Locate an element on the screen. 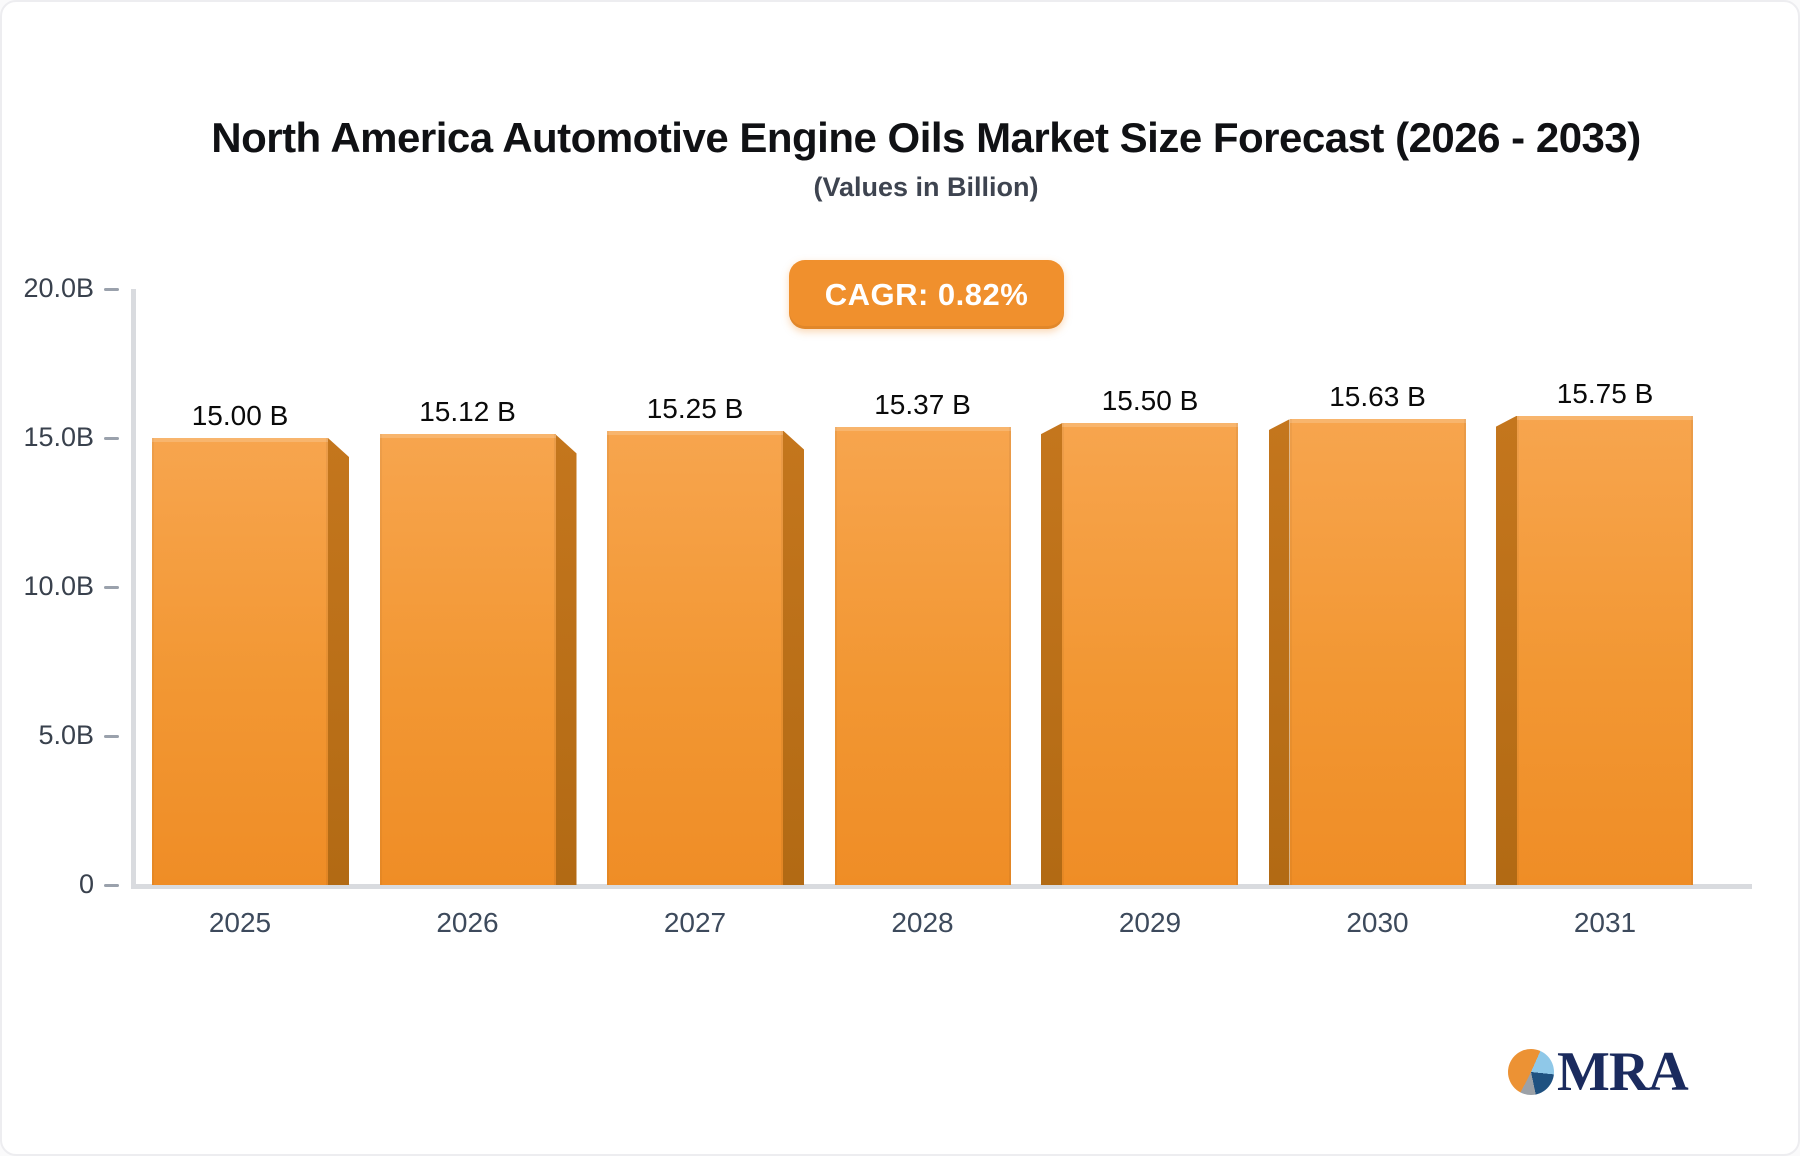  bar-value-label: 15.75 B is located at coordinates (1605, 393).